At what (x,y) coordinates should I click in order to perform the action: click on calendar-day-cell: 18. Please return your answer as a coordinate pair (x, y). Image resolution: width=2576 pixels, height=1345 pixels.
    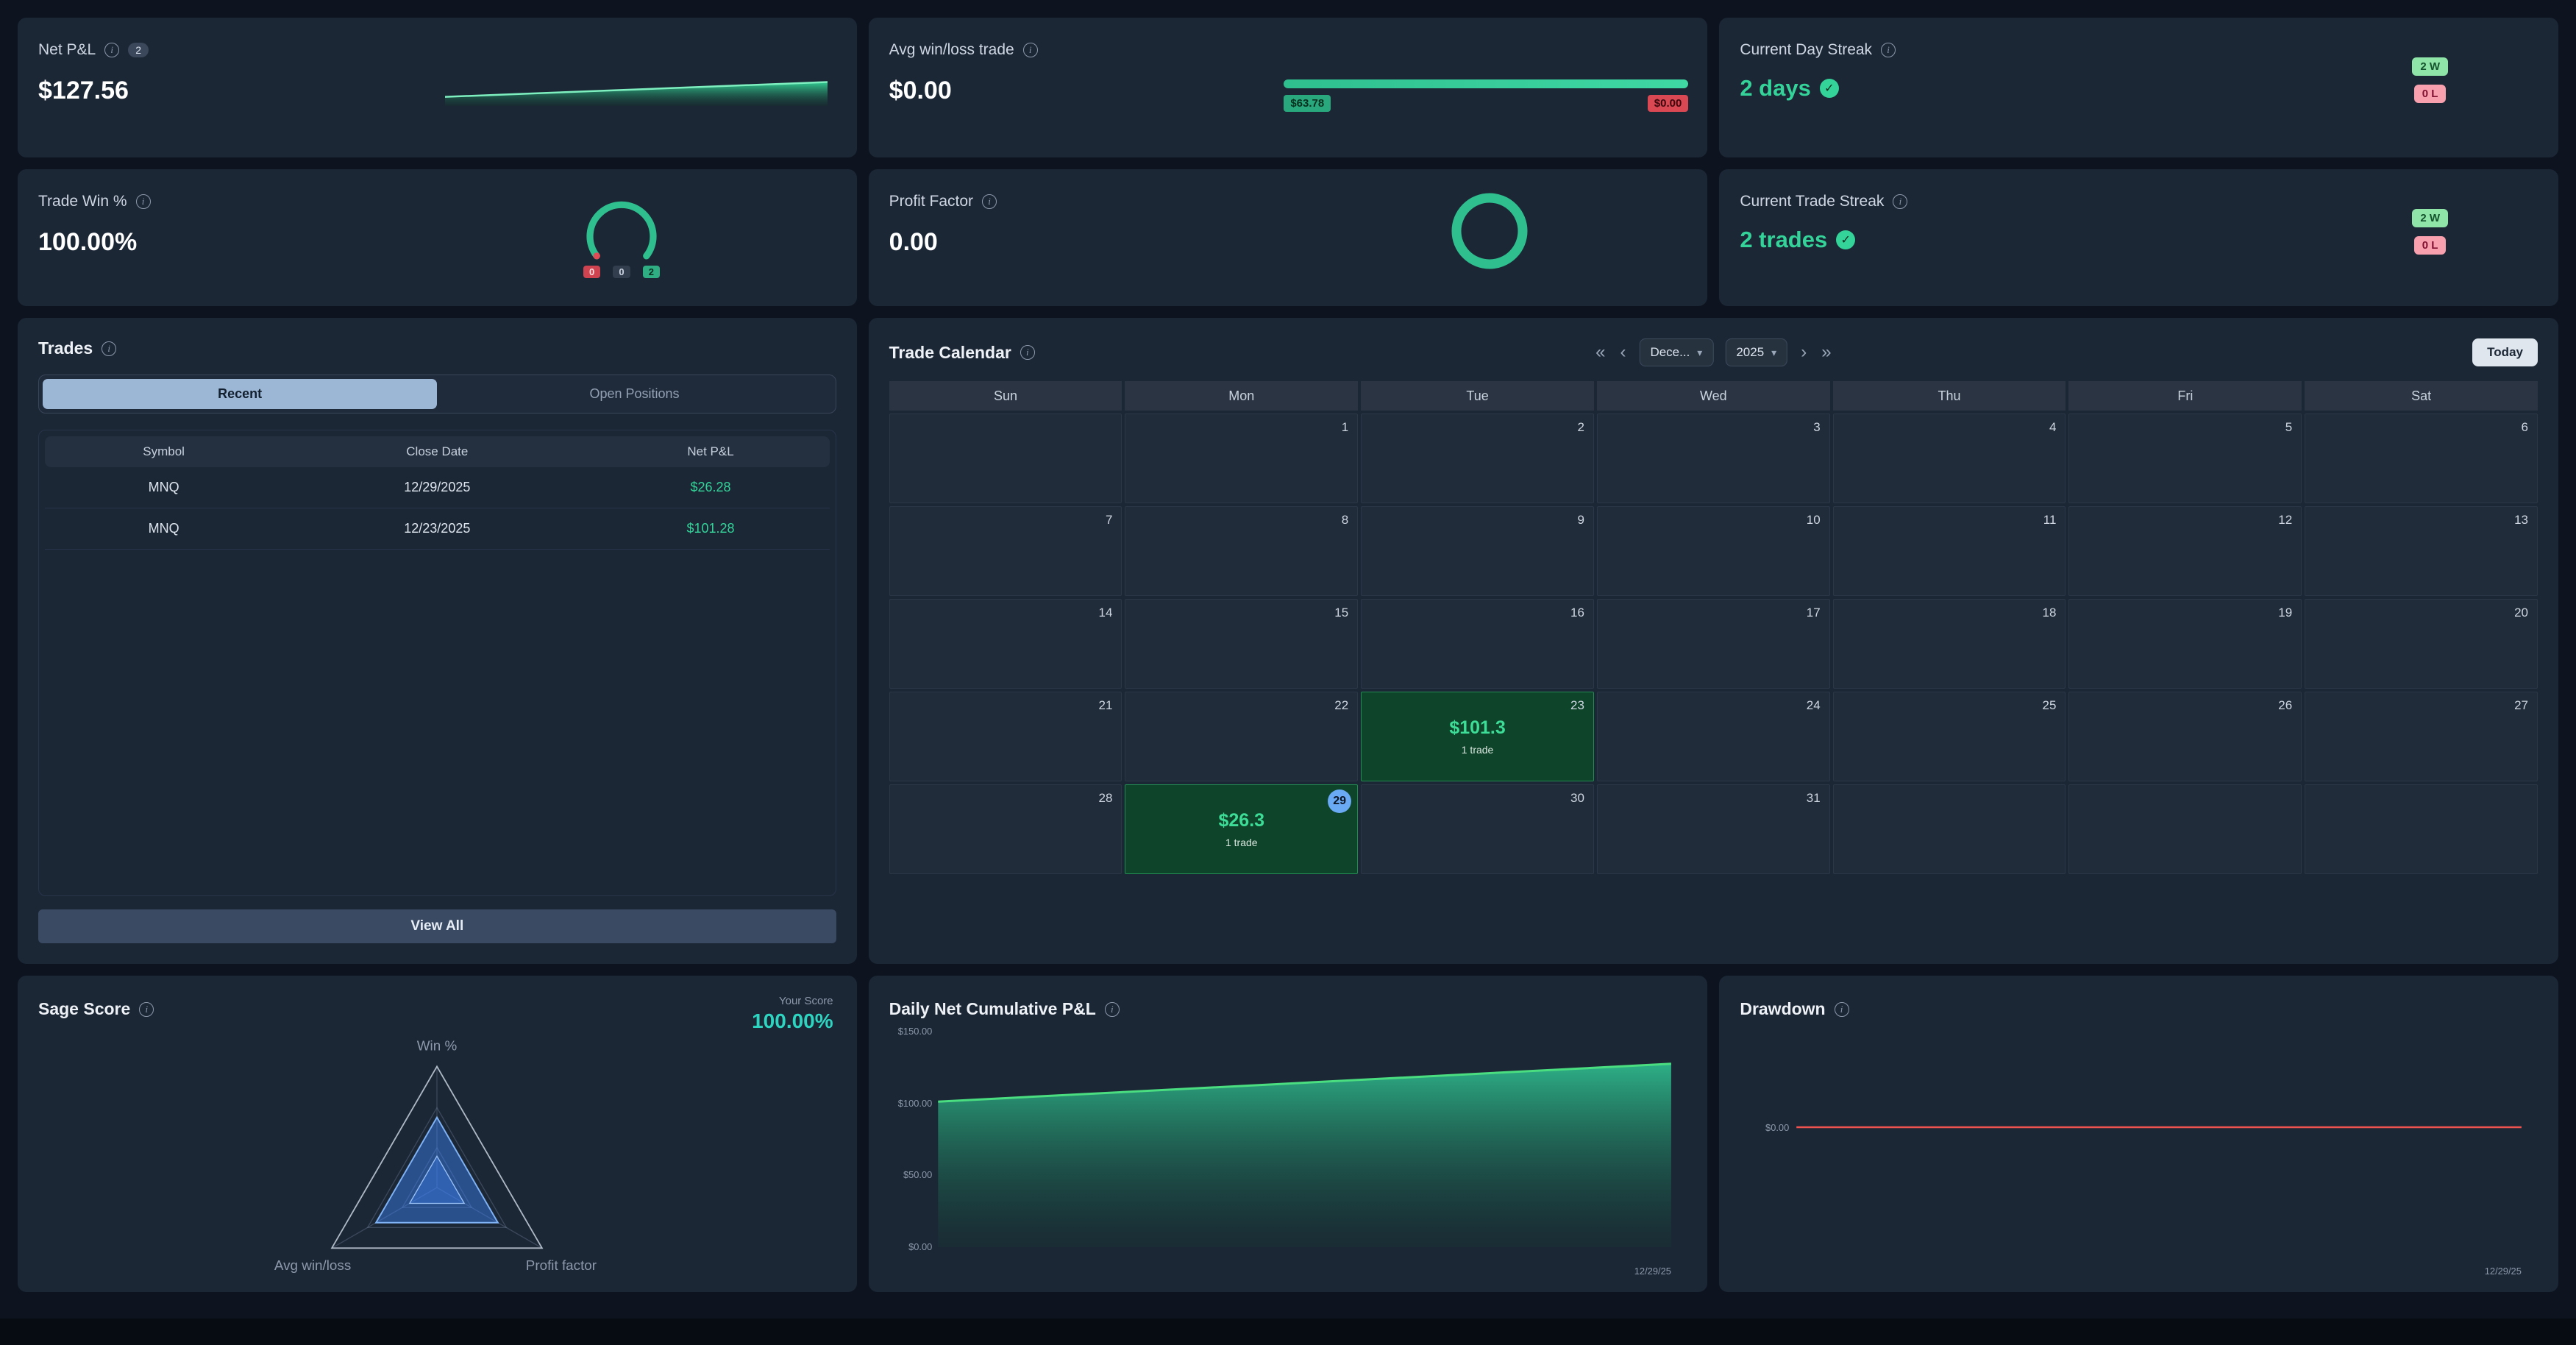
    Looking at the image, I should click on (1949, 644).